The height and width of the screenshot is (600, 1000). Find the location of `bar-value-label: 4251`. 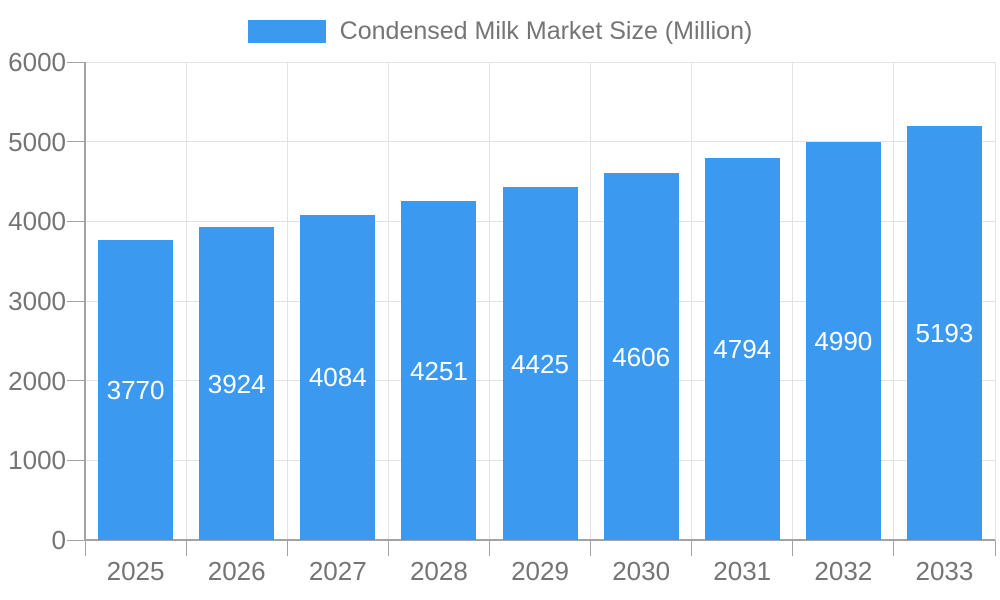

bar-value-label: 4251 is located at coordinates (438, 370).